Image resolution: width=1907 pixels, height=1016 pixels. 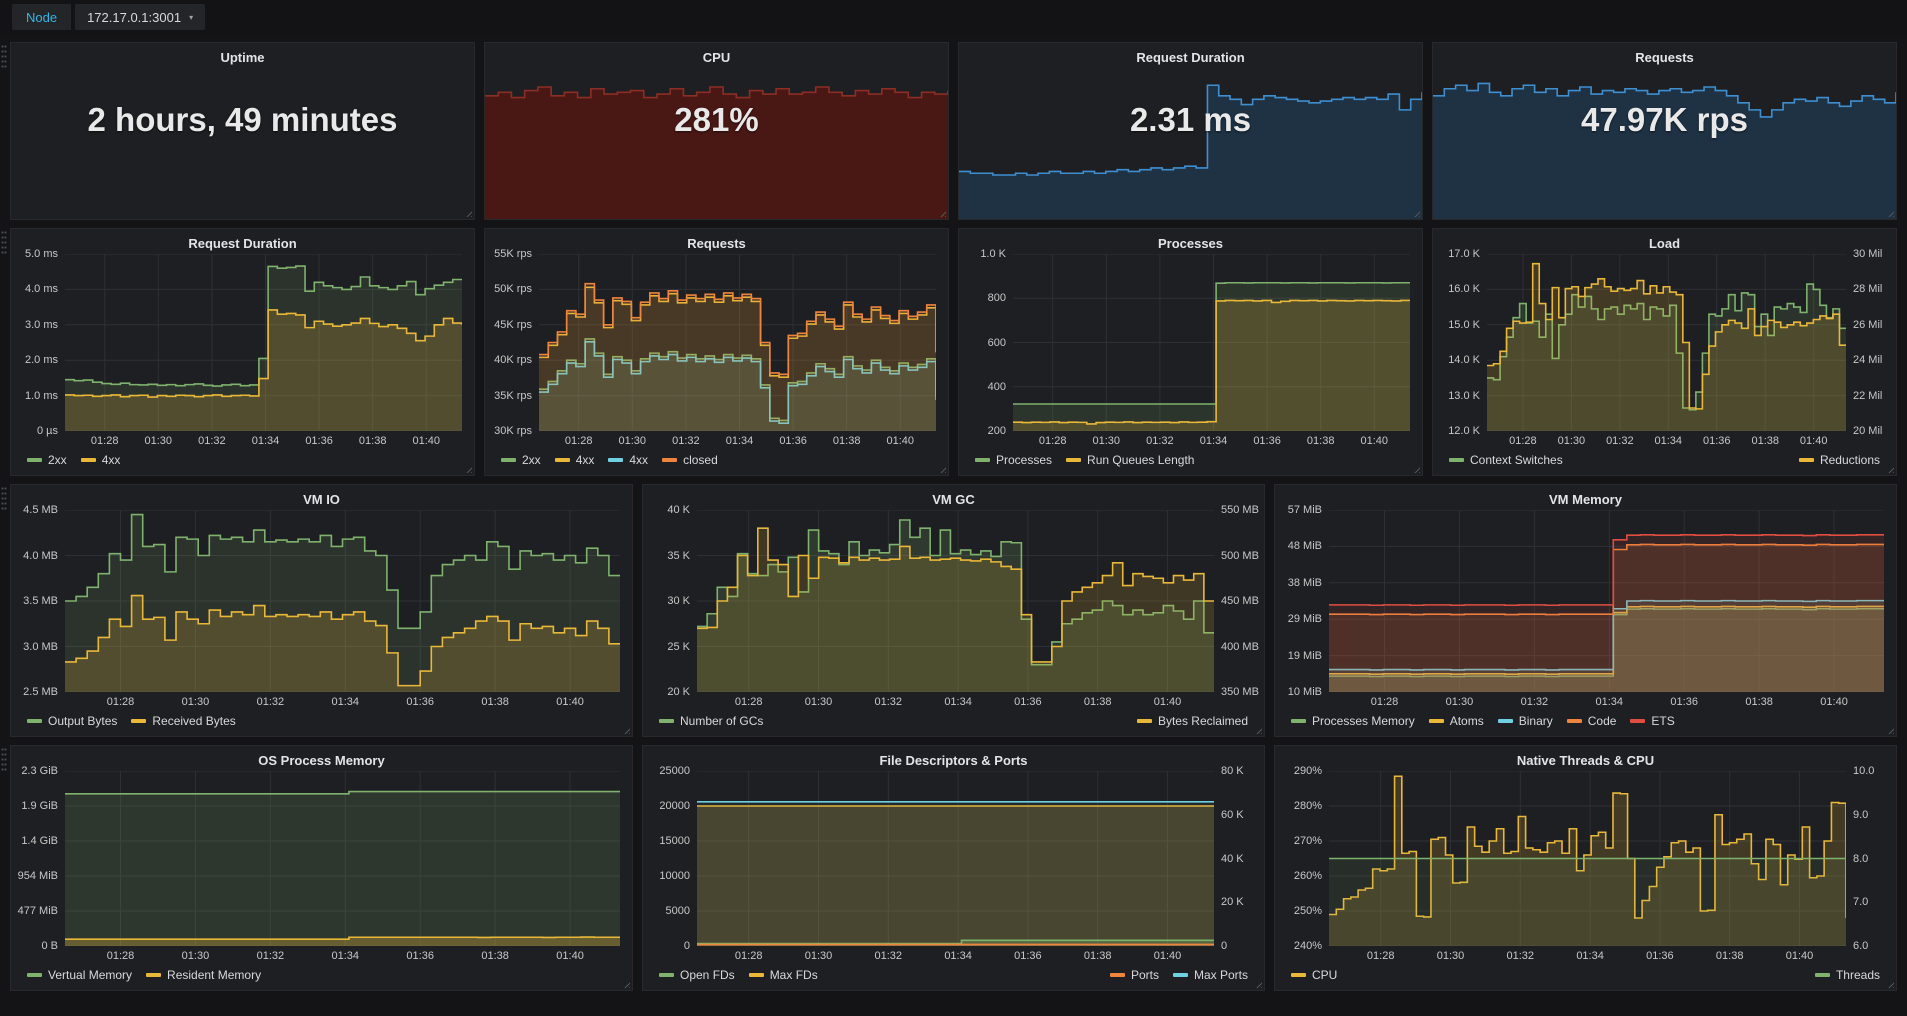 What do you see at coordinates (678, 646) in the screenshot?
I see `y-axis-label: 25 K` at bounding box center [678, 646].